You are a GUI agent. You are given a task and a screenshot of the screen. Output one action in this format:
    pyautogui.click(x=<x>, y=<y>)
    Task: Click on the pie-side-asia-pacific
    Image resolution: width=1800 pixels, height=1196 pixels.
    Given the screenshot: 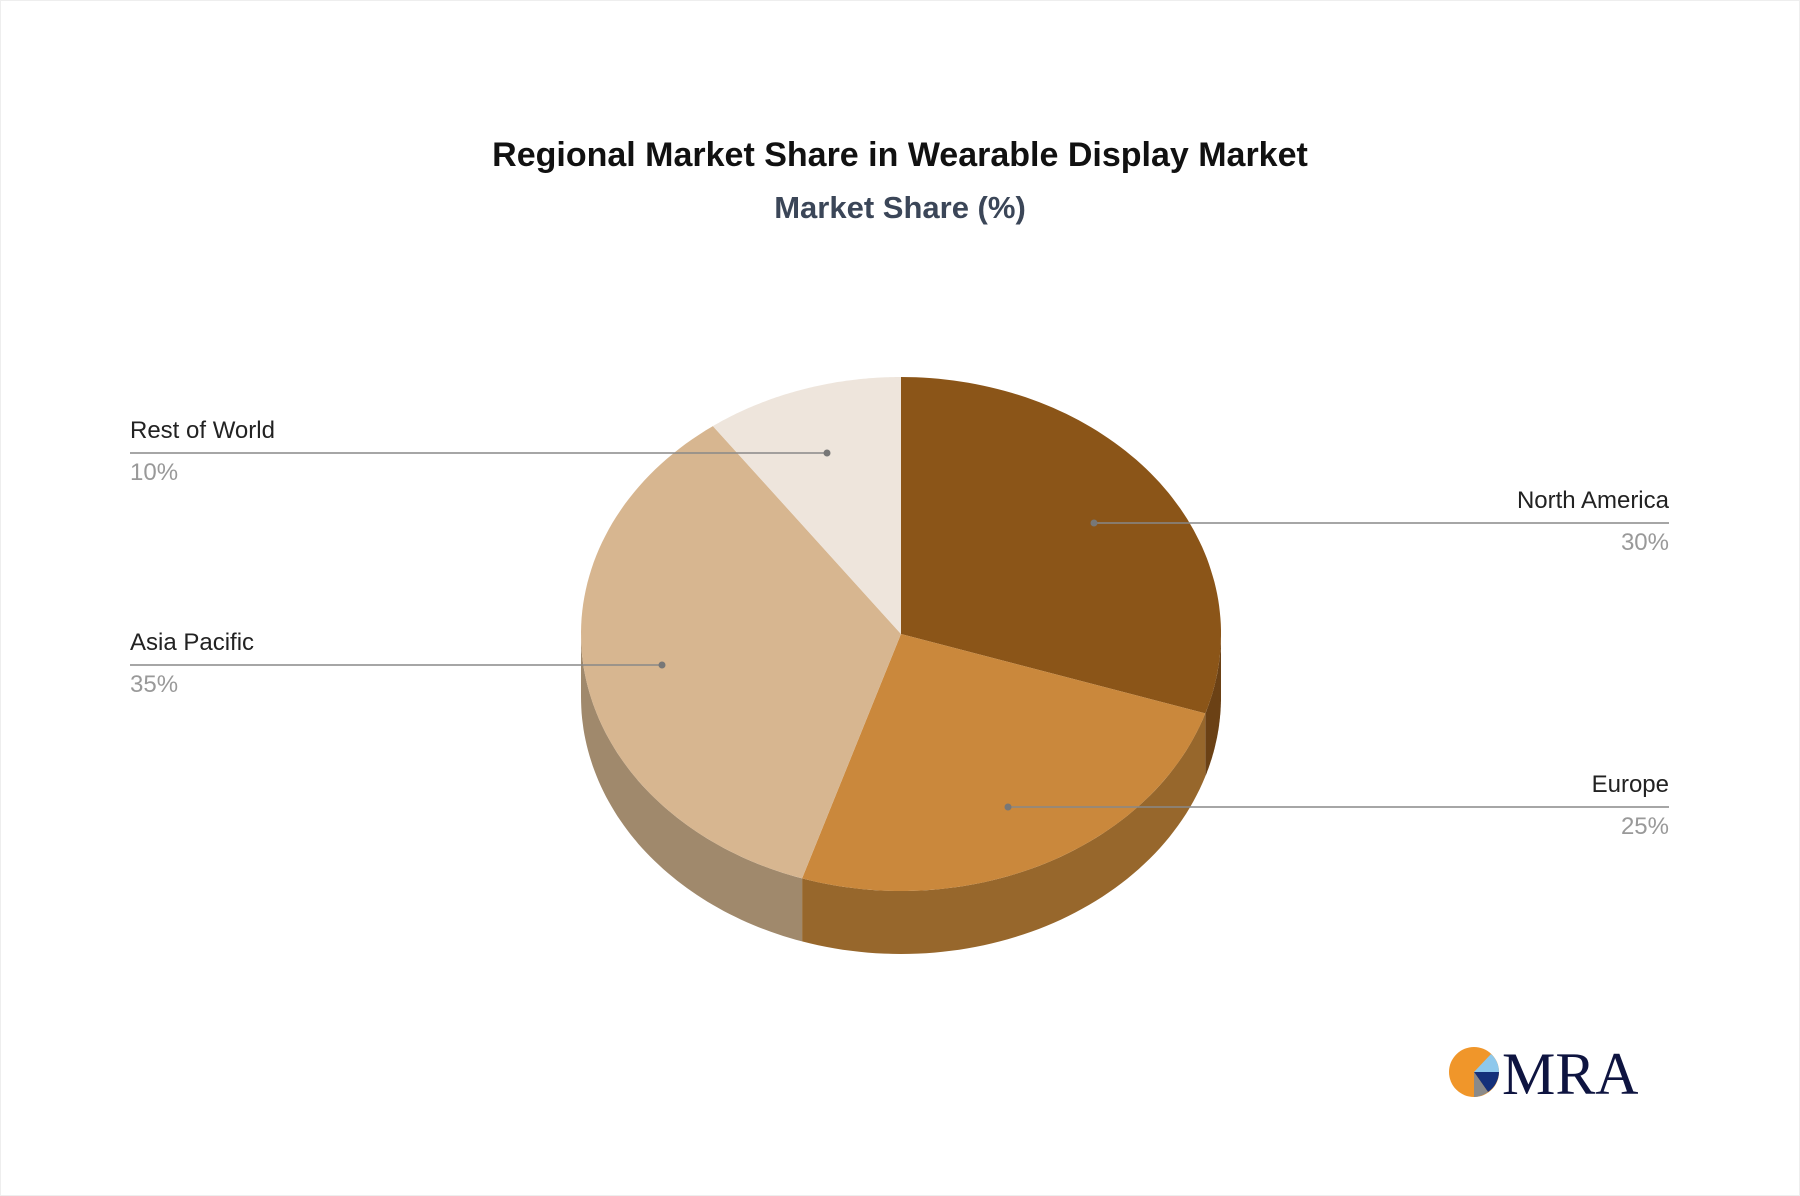 What is the action you would take?
    pyautogui.click(x=692, y=788)
    